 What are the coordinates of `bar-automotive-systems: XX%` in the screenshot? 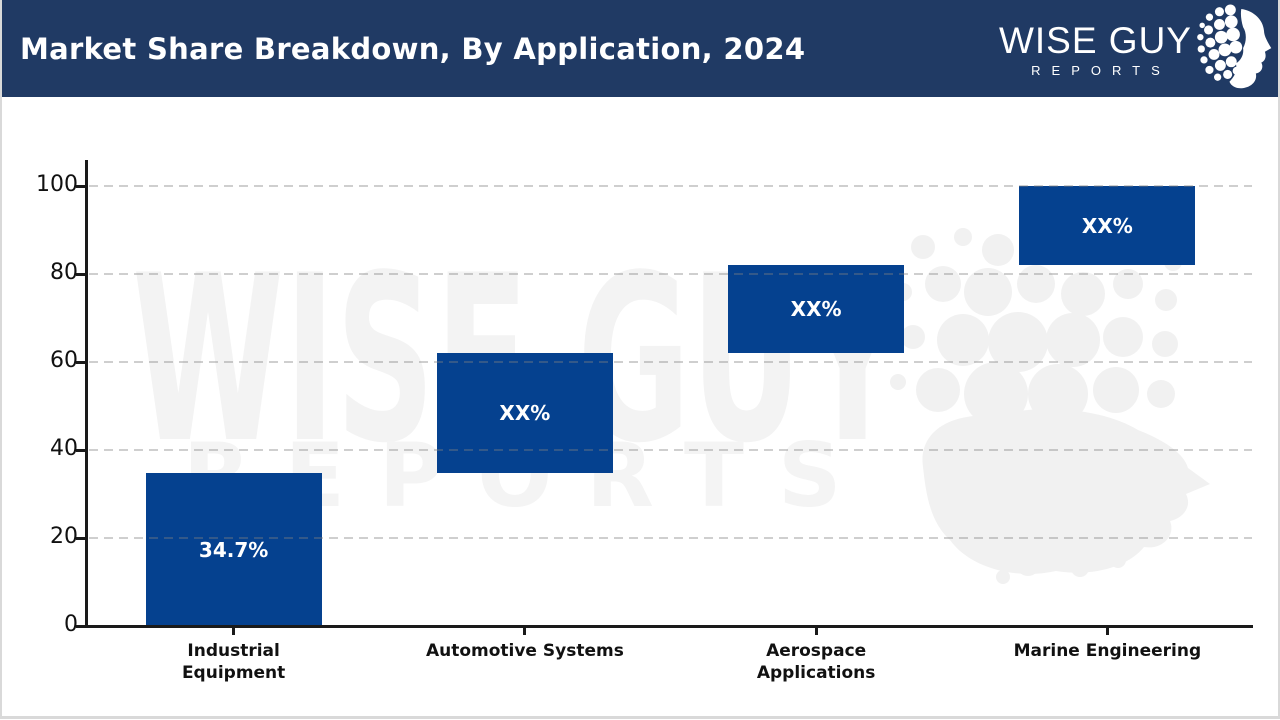 It's located at (524, 413).